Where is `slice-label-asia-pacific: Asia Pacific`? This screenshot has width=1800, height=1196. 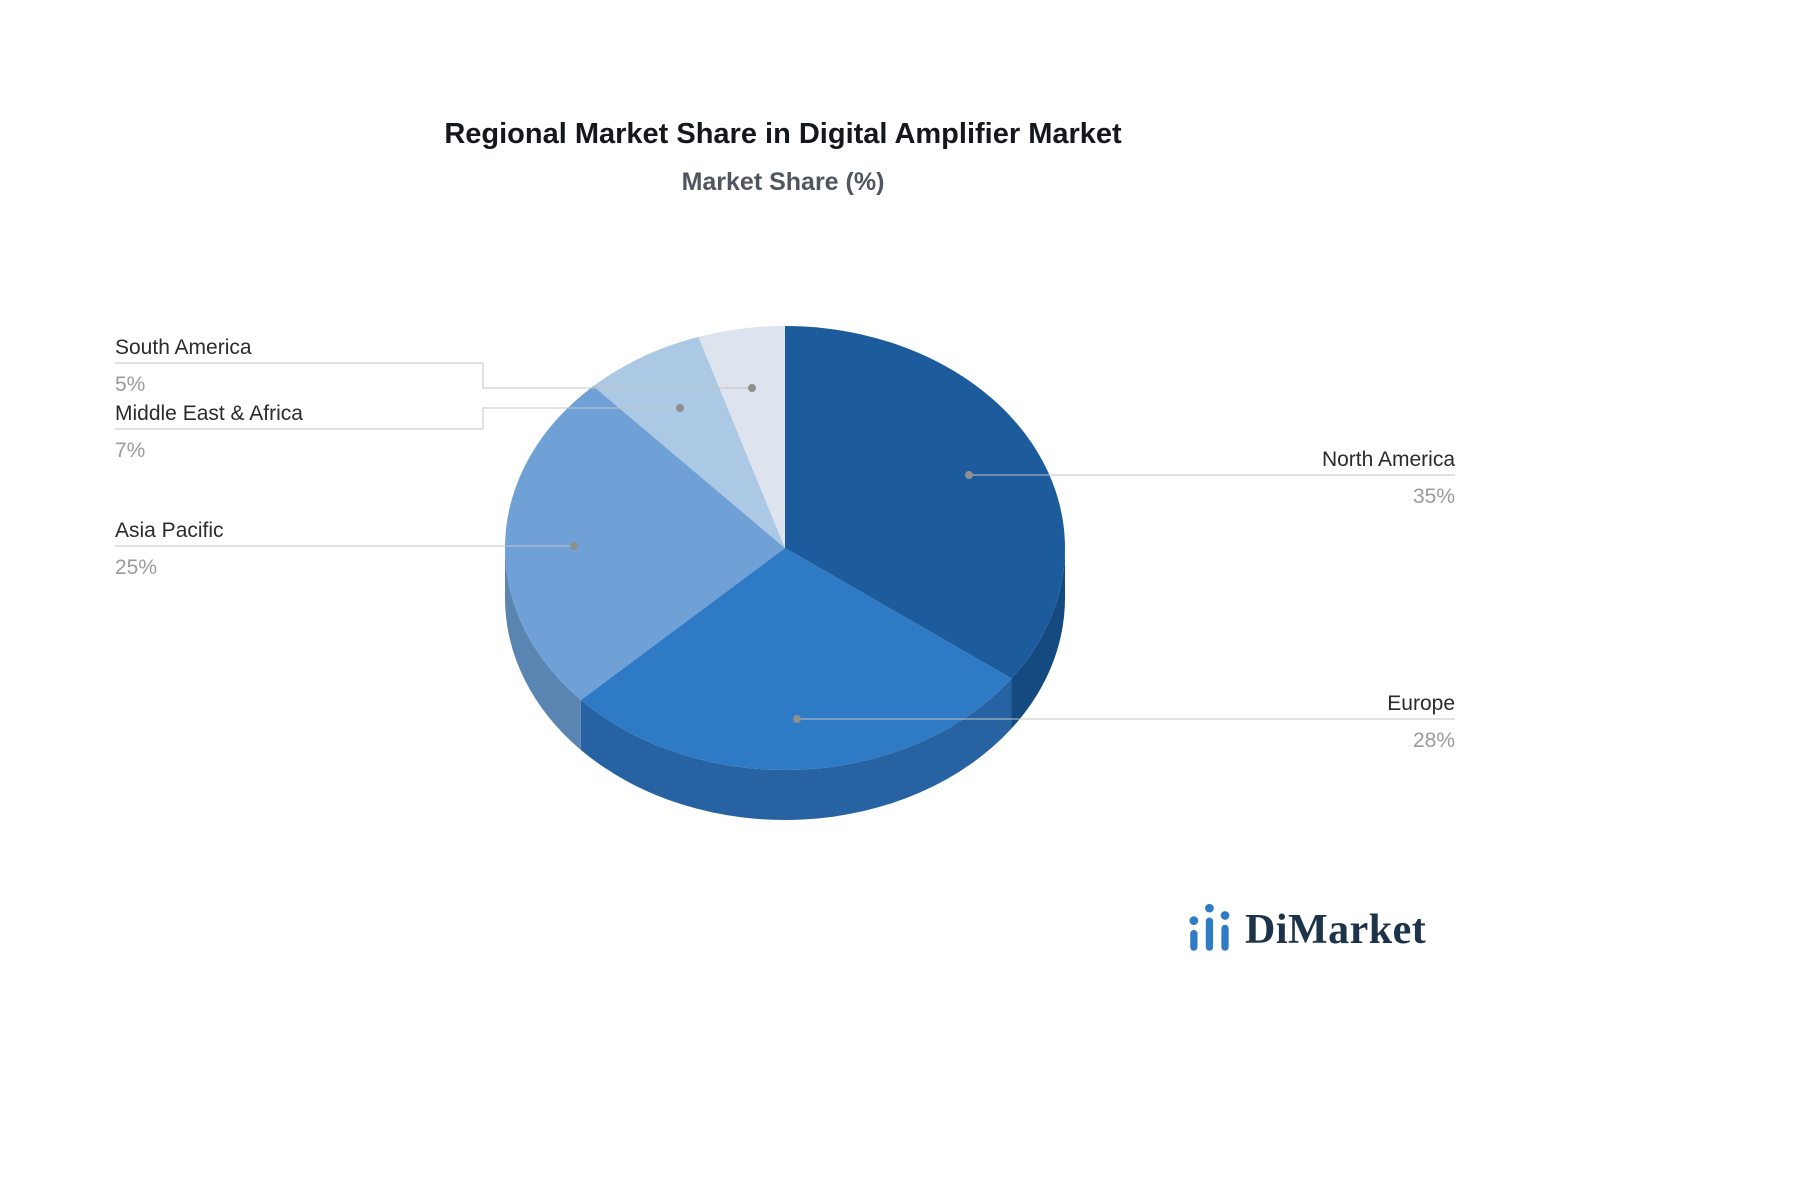 slice-label-asia-pacific: Asia Pacific is located at coordinates (169, 530).